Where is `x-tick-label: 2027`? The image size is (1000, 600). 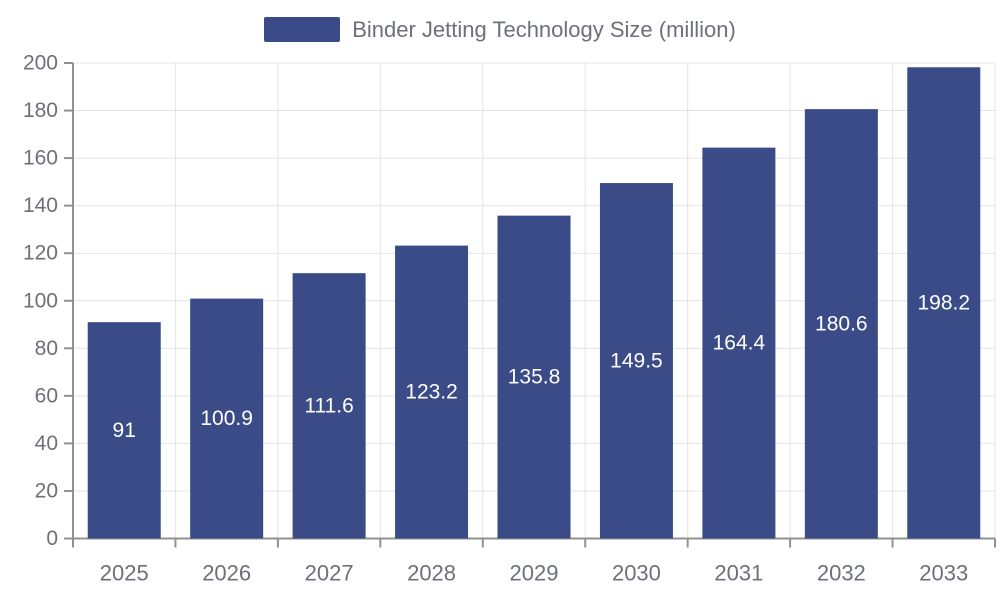
x-tick-label: 2027 is located at coordinates (329, 573).